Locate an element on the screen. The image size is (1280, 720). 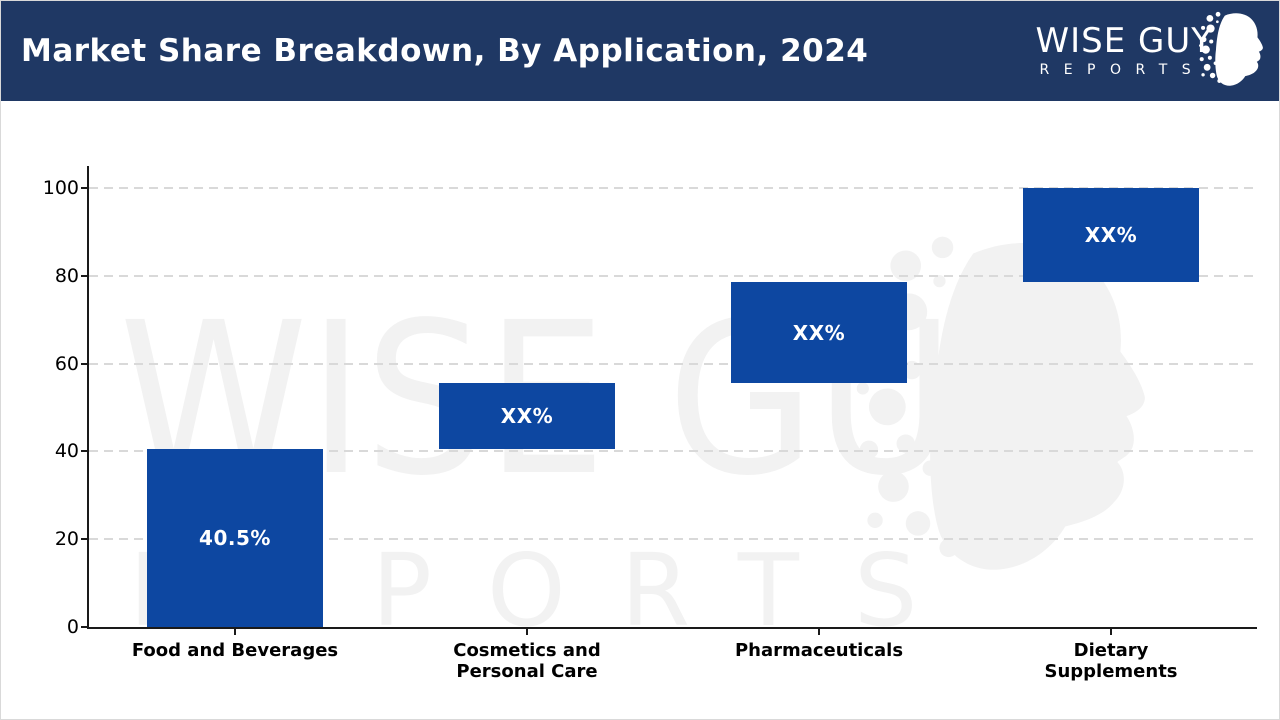
x-axis-label-line: Food and Beverages is located at coordinates (235, 650).